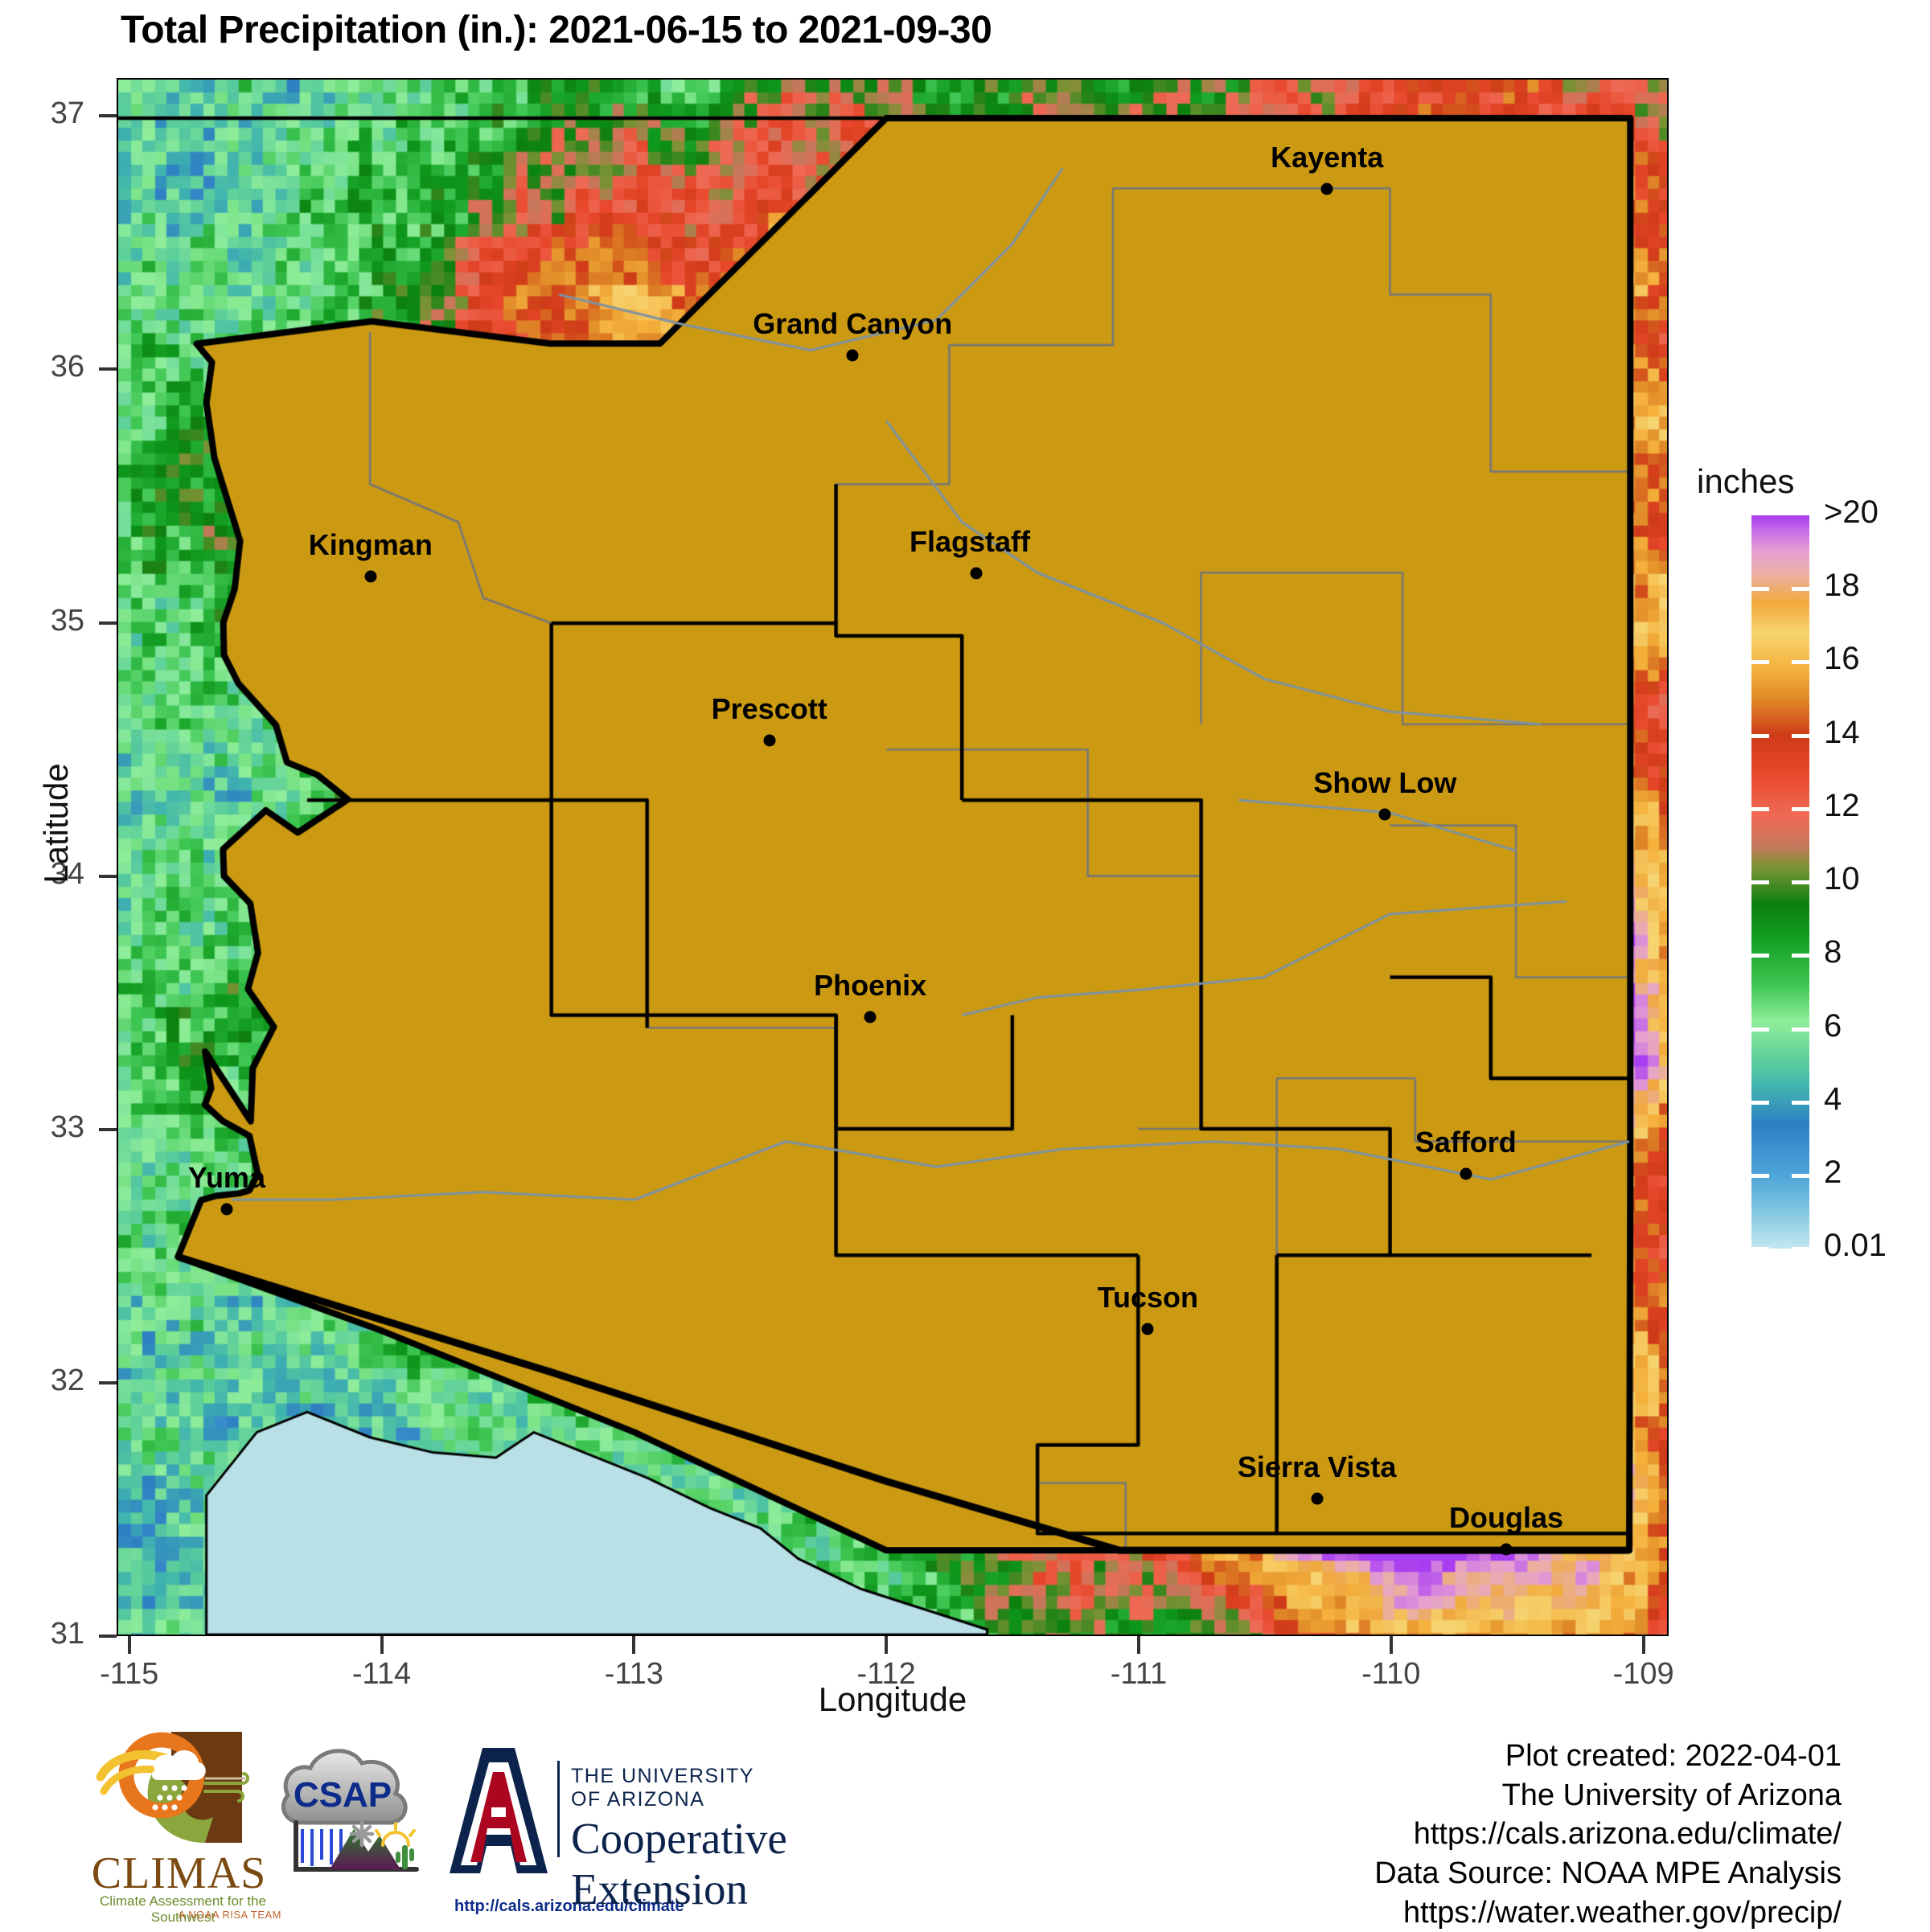 Image resolution: width=1930 pixels, height=1932 pixels. I want to click on footer-line: https://water.weather.gov/precip/, so click(1608, 1912).